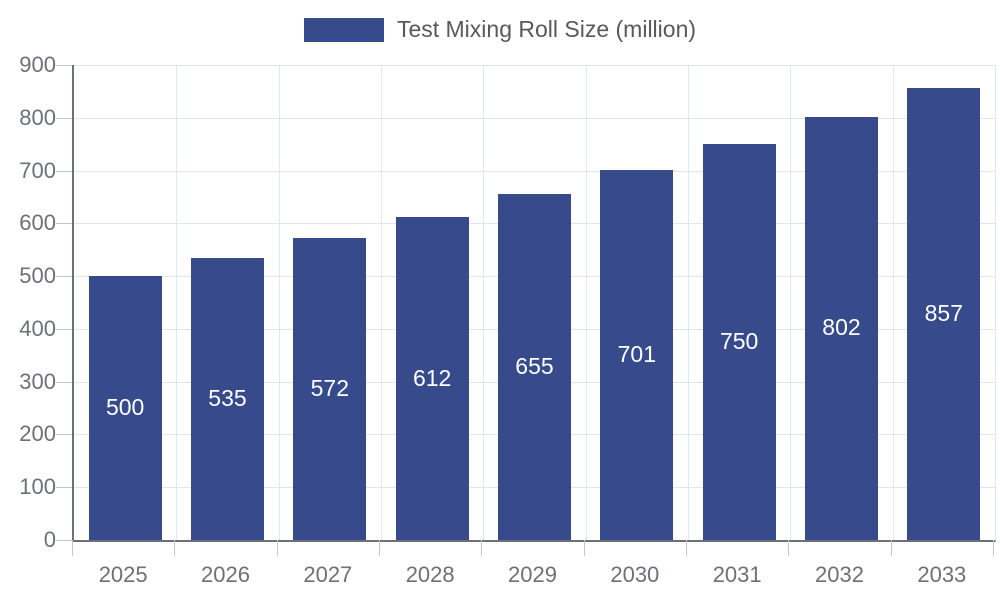  What do you see at coordinates (37, 328) in the screenshot?
I see `y-axis-label: 400` at bounding box center [37, 328].